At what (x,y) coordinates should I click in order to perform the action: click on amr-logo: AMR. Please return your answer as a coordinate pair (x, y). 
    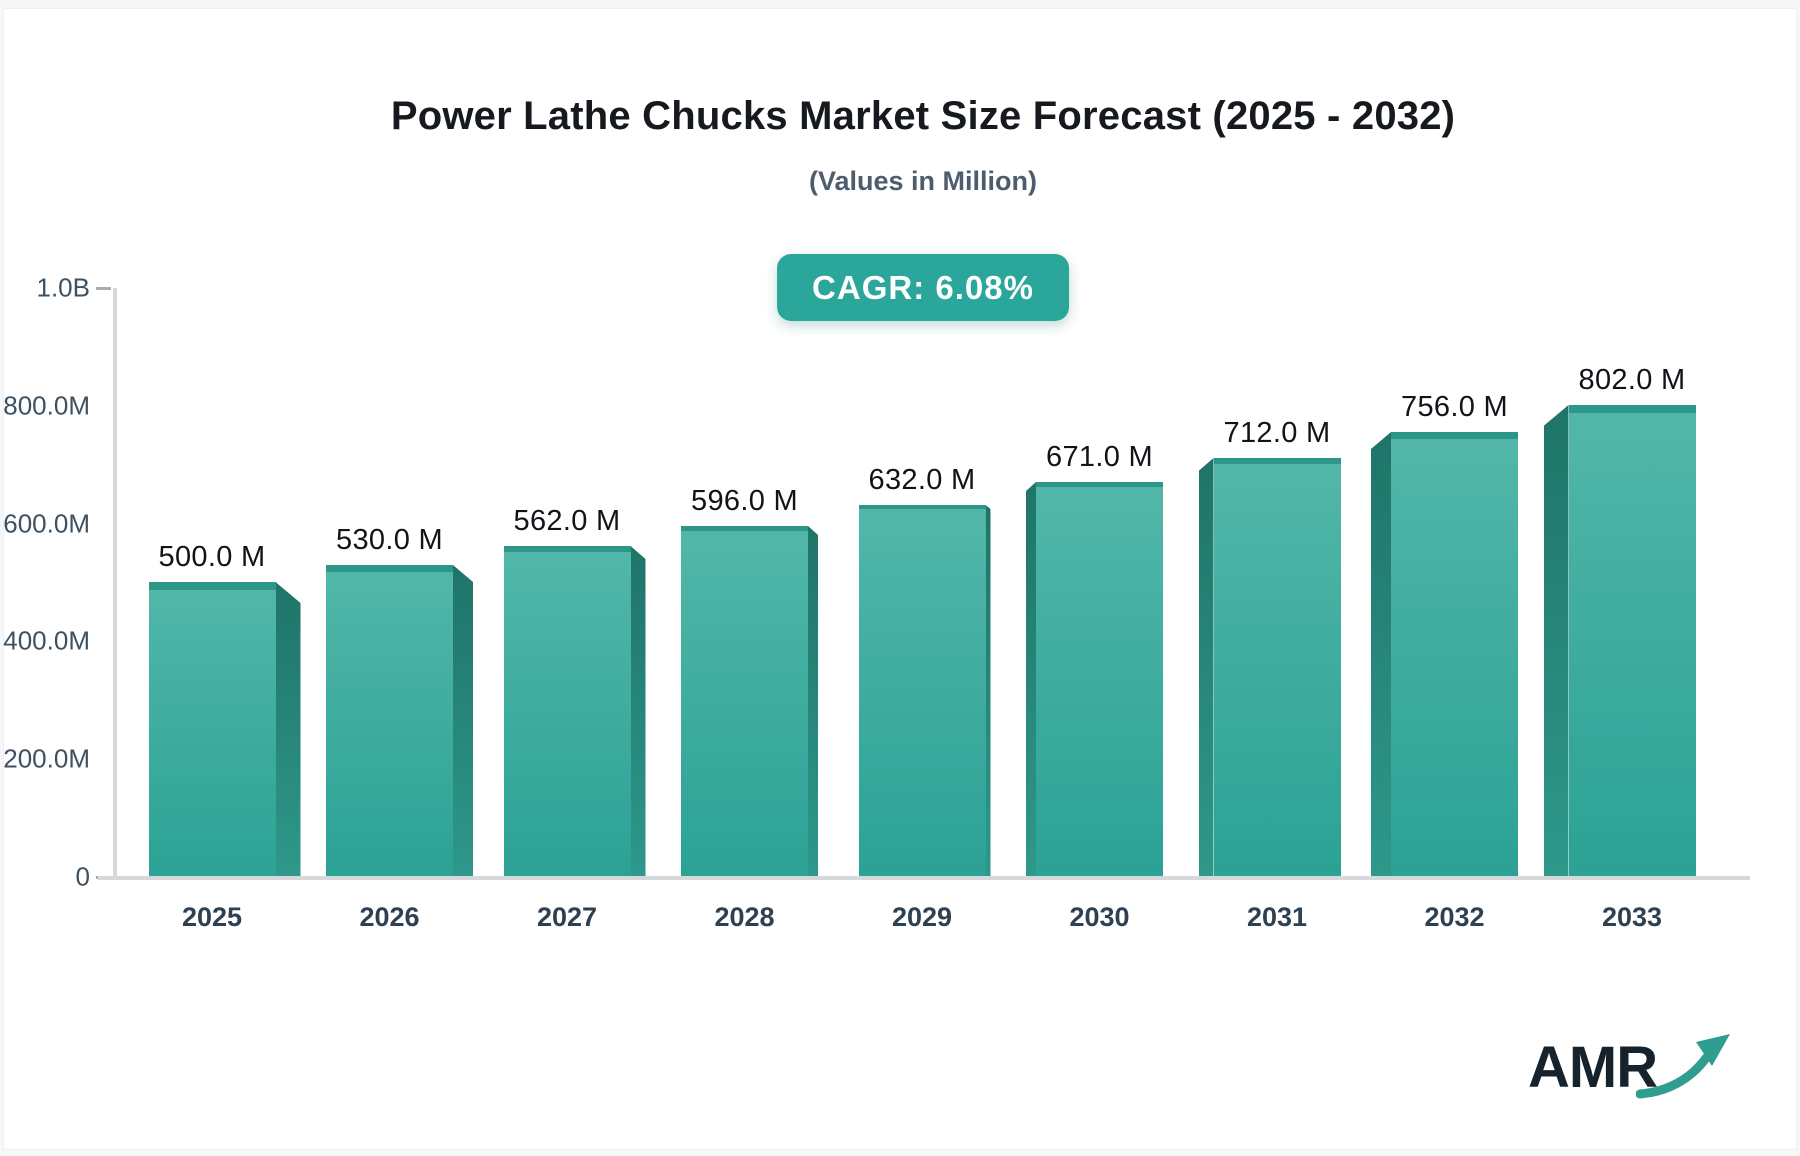
    Looking at the image, I should click on (1629, 1067).